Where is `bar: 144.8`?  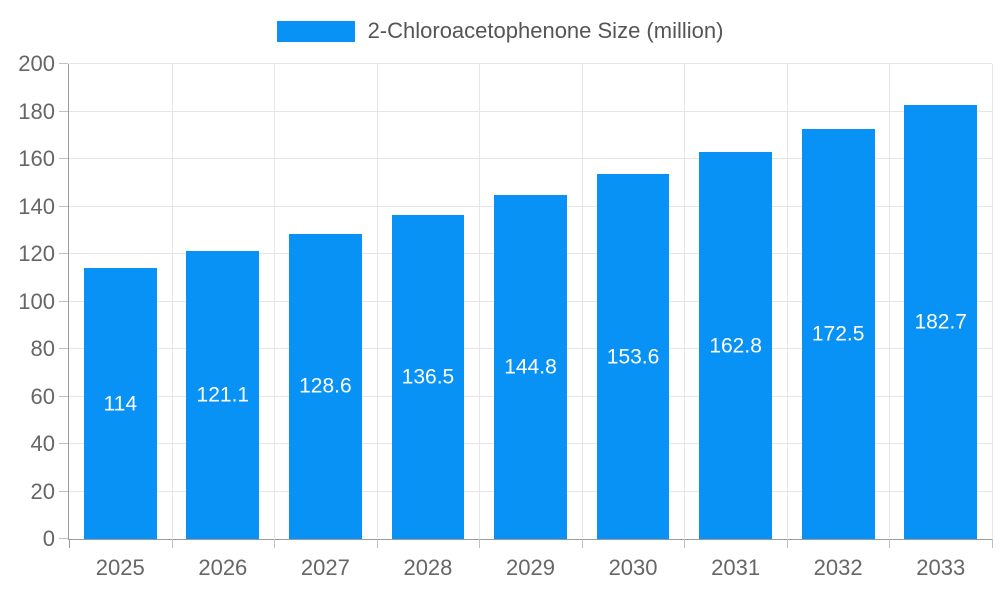
bar: 144.8 is located at coordinates (530, 367).